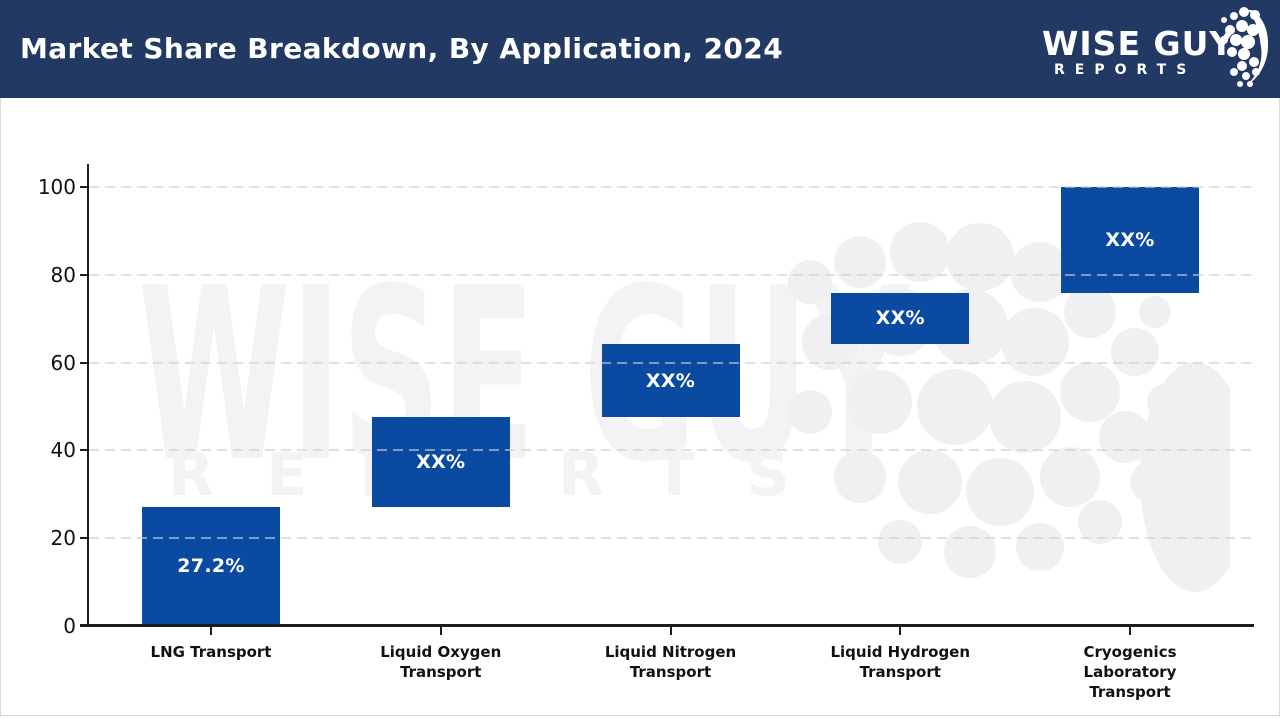 This screenshot has height=720, width=1280. What do you see at coordinates (667, 625) in the screenshot?
I see `x-axis-line` at bounding box center [667, 625].